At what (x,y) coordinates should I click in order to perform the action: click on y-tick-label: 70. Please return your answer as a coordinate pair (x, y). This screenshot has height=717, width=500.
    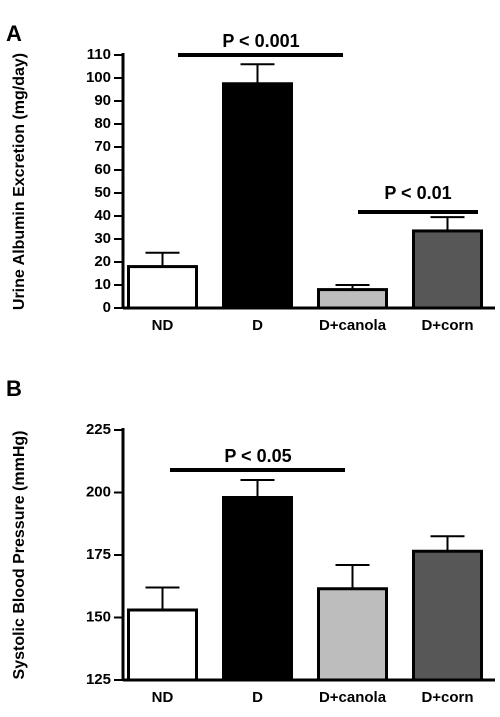
    Looking at the image, I should click on (102, 146).